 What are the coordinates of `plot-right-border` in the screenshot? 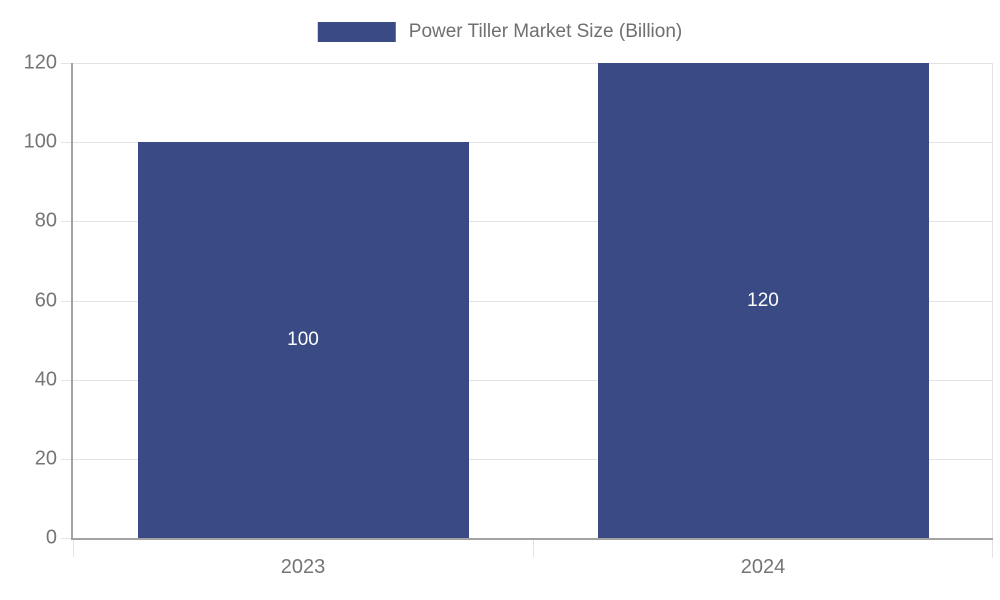 It's located at (992, 310).